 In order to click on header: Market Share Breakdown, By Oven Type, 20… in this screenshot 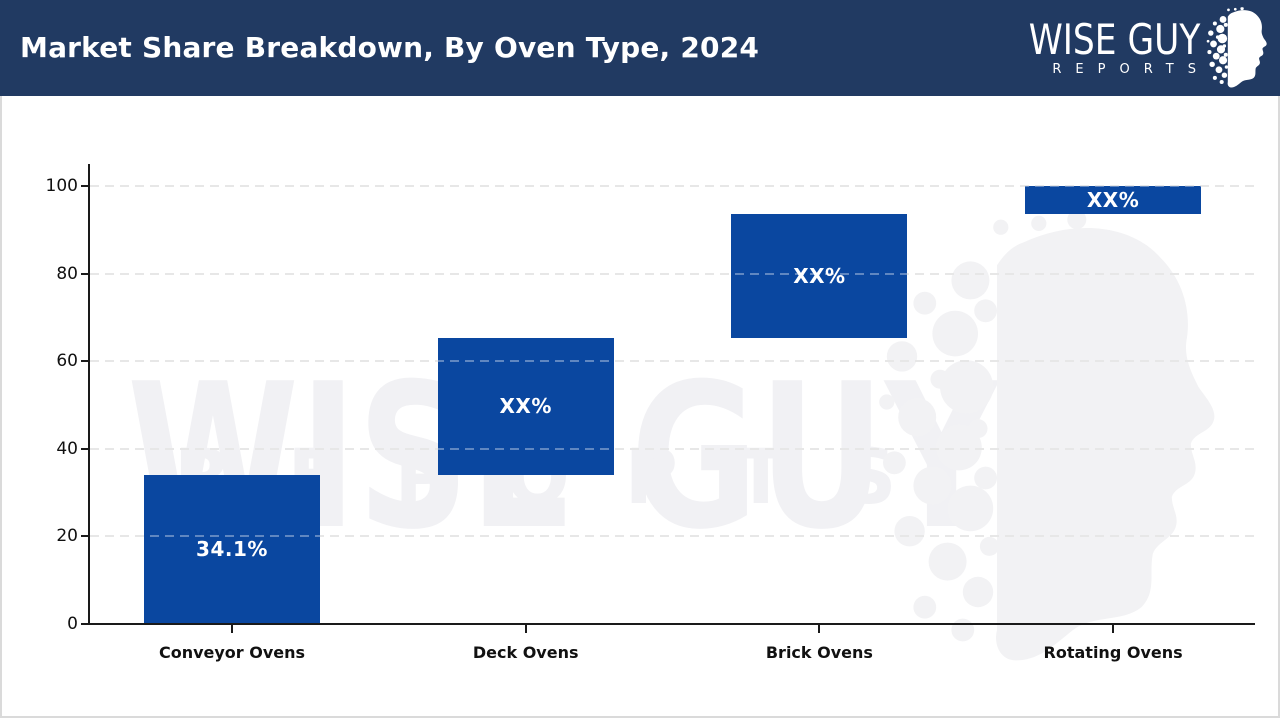, I will do `click(640, 48)`.